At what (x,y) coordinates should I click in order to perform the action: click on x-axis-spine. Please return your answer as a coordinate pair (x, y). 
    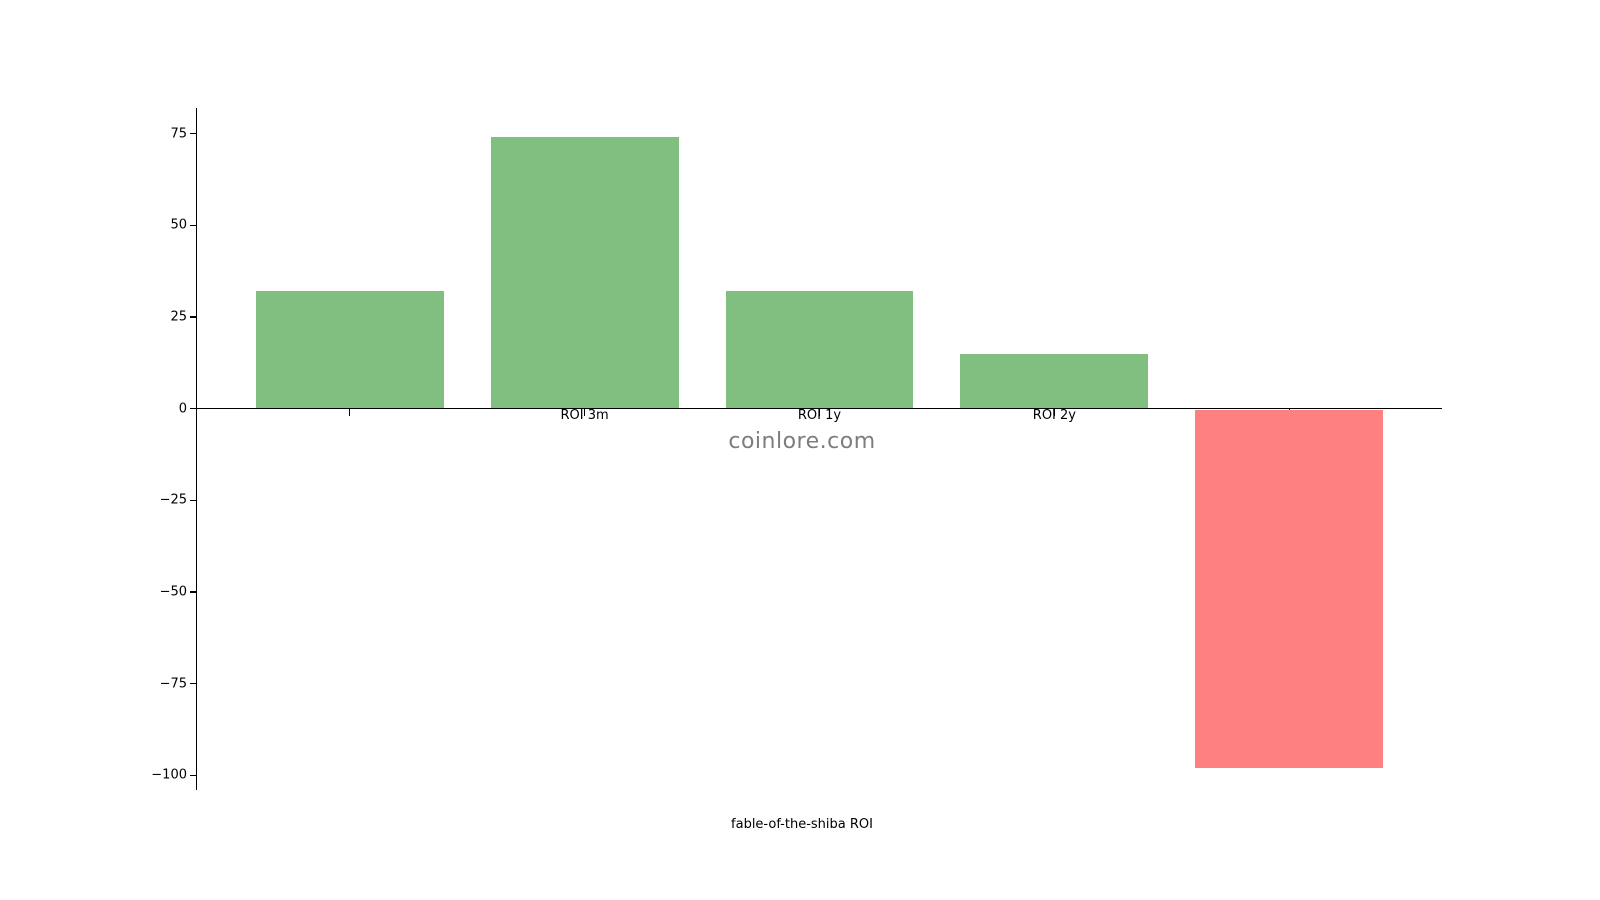
    Looking at the image, I should click on (819, 408).